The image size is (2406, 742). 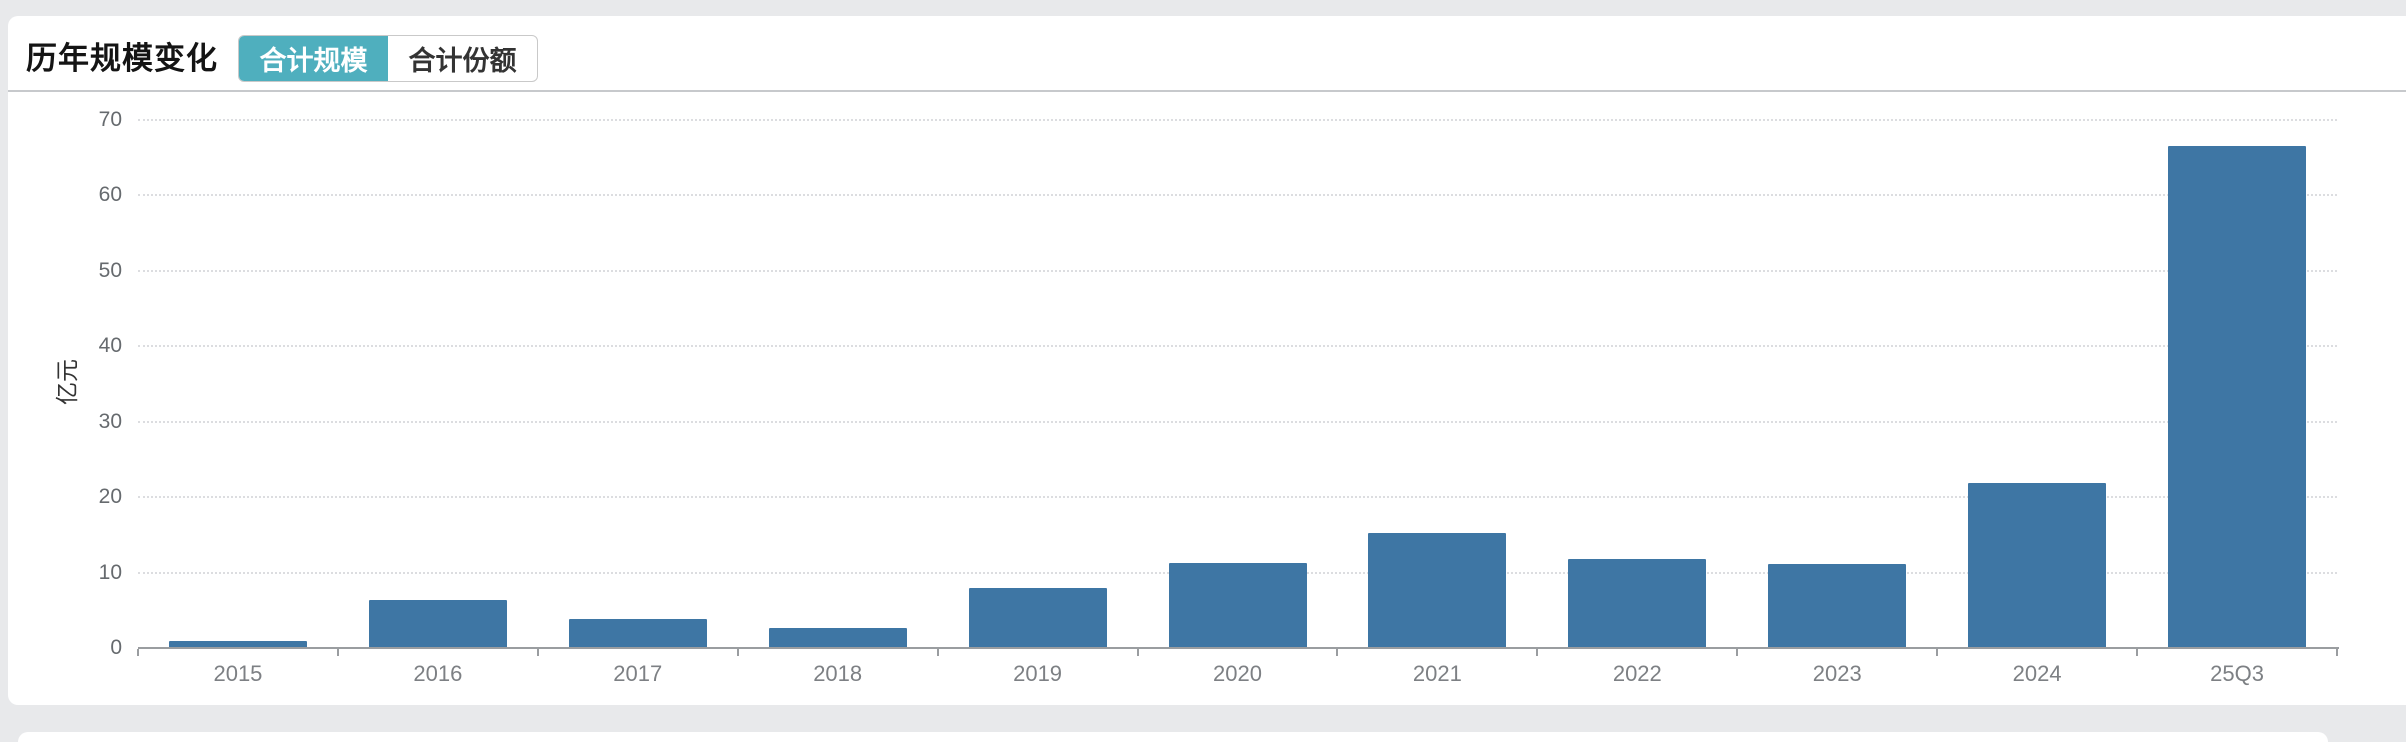 What do you see at coordinates (1637, 603) in the screenshot?
I see `bar-2022` at bounding box center [1637, 603].